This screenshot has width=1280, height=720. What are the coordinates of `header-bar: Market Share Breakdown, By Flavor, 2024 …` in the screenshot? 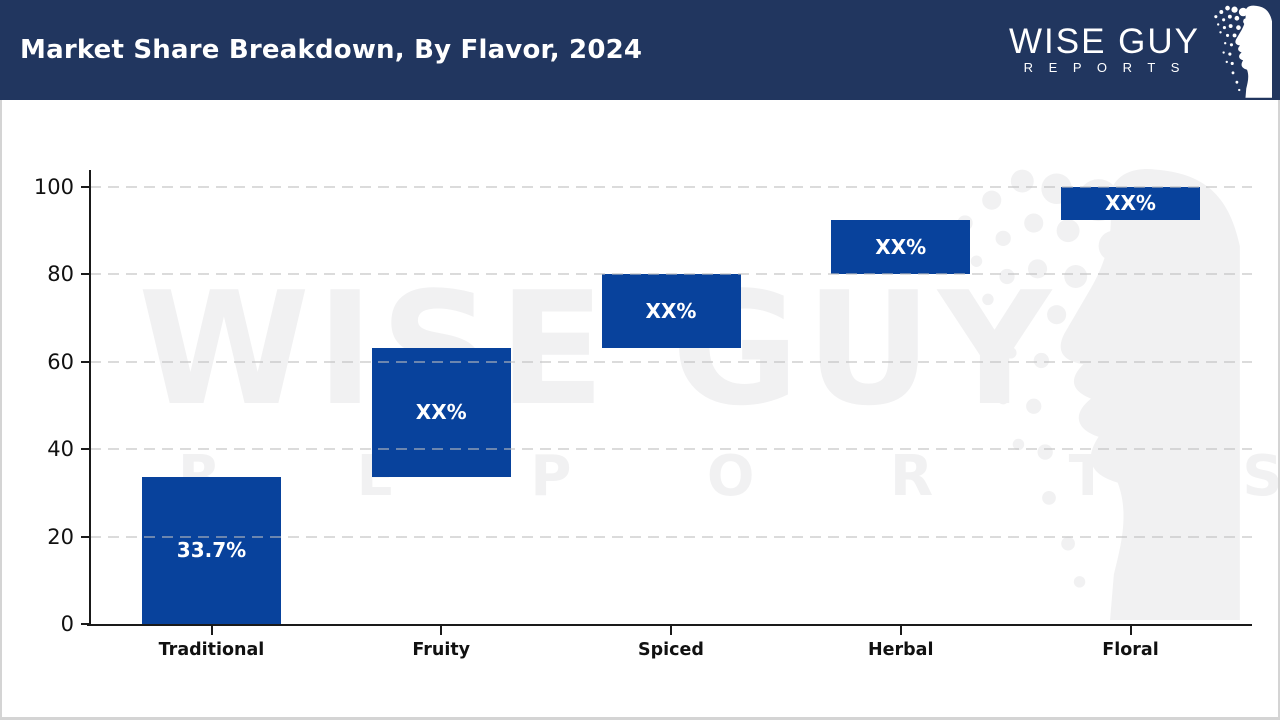 It's located at (640, 50).